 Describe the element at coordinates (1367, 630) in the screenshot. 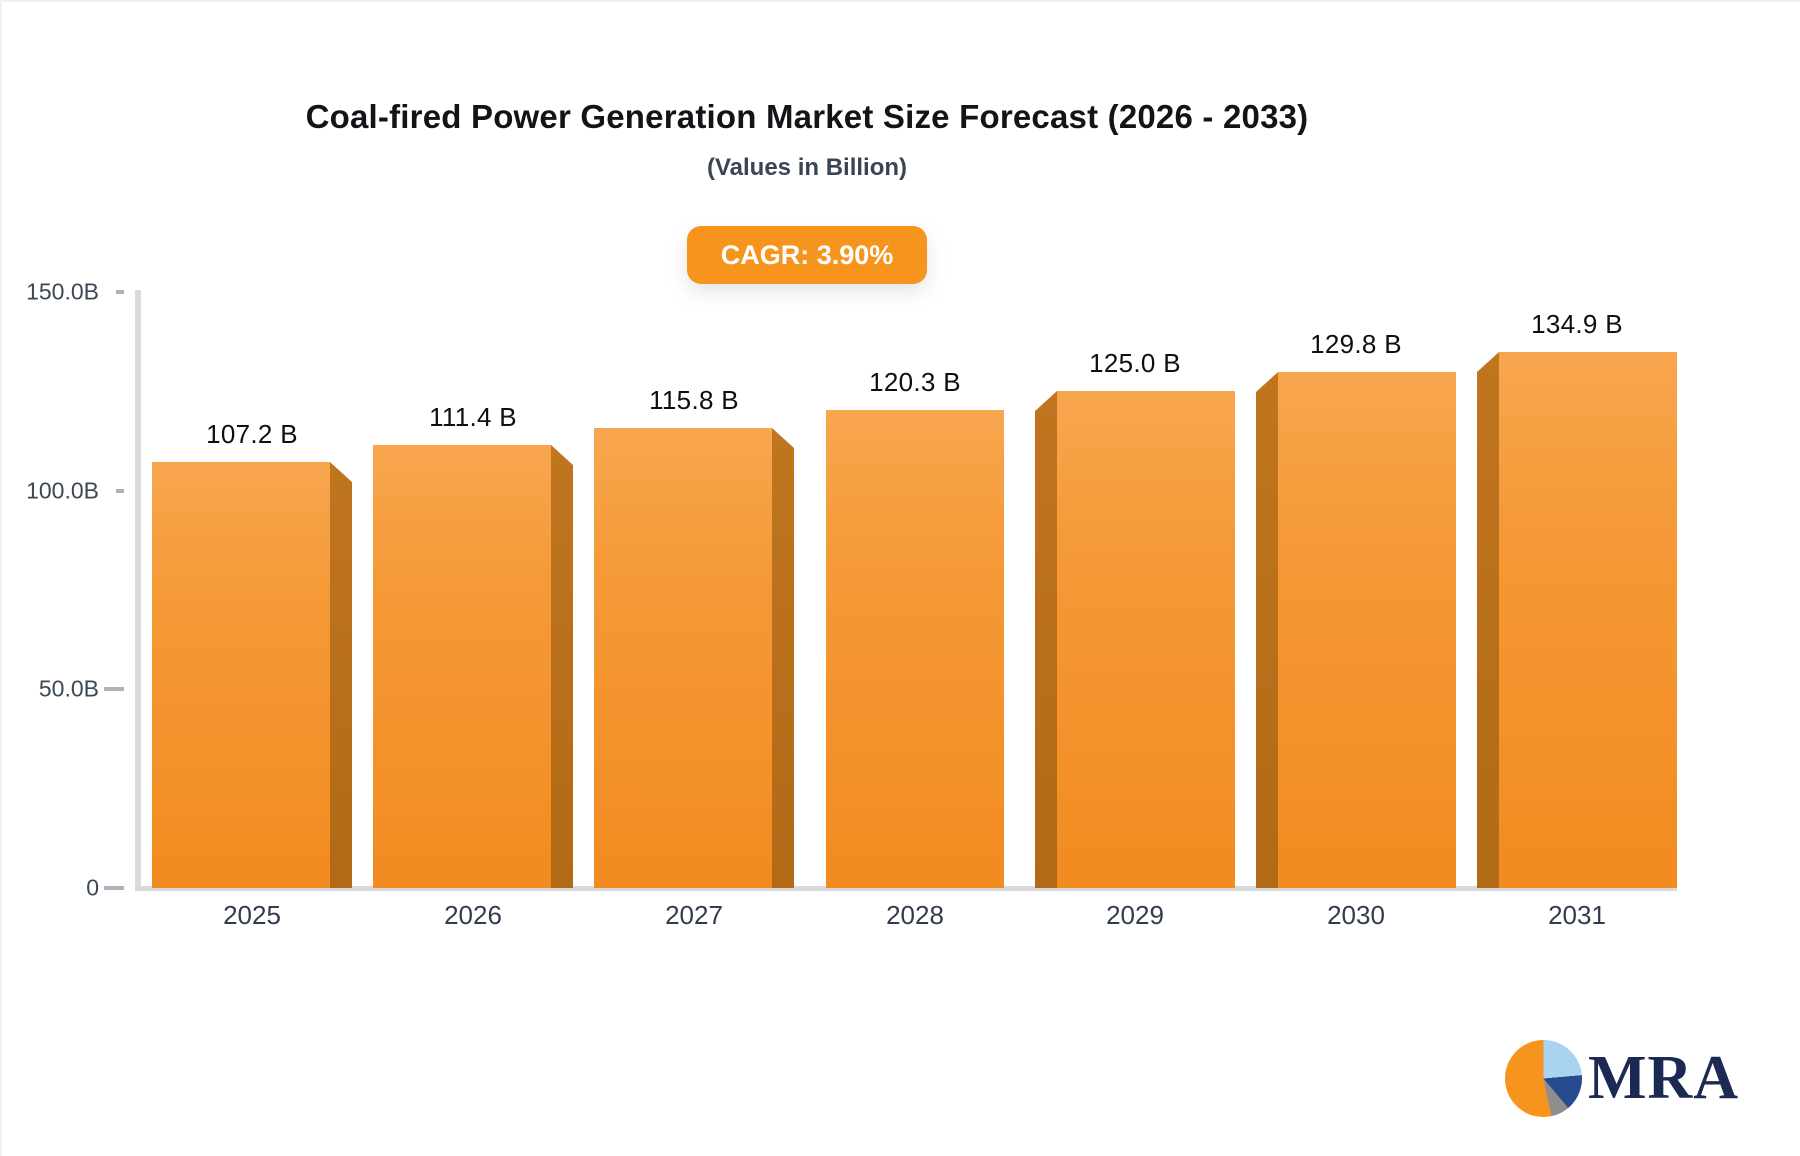

I see `bar-2030` at that location.